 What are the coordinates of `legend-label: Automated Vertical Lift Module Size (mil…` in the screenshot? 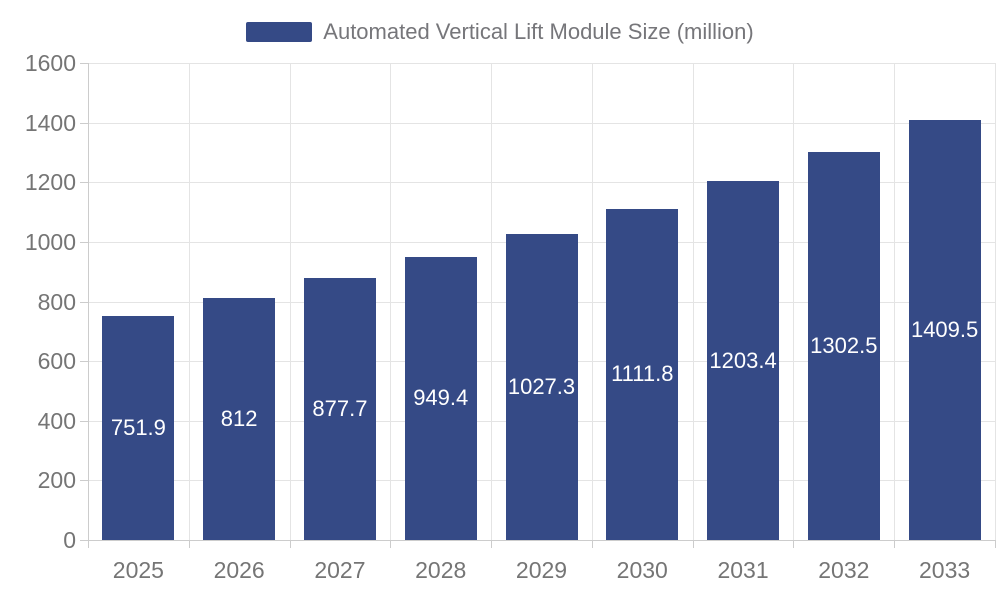 It's located at (538, 31).